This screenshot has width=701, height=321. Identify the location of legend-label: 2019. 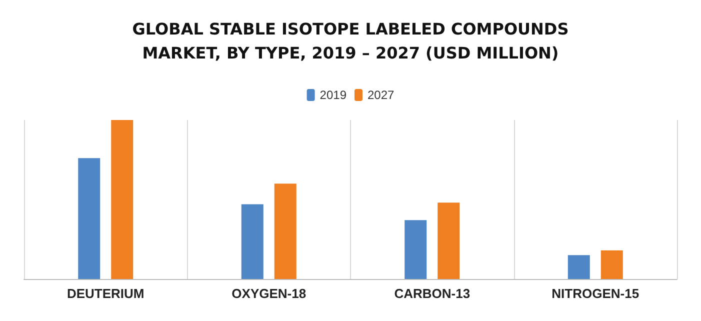
(333, 95).